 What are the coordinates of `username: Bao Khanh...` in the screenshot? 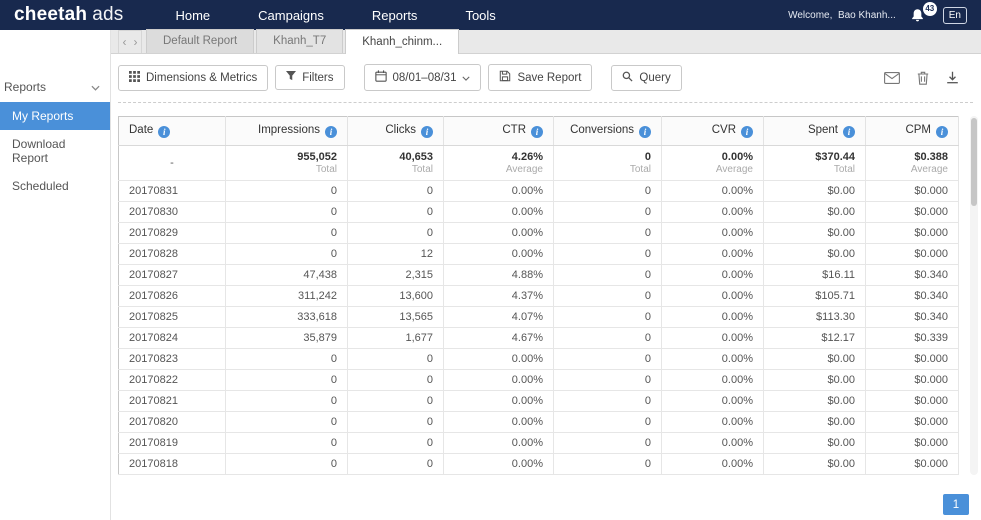 It's located at (866, 15).